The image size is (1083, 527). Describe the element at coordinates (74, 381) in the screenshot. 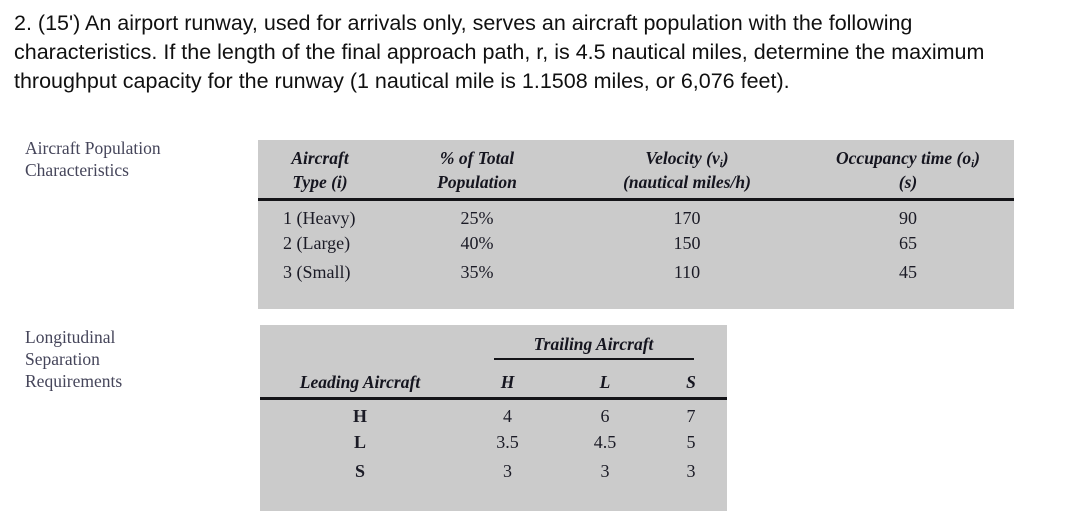

I see `side-label-line: Requirements` at that location.